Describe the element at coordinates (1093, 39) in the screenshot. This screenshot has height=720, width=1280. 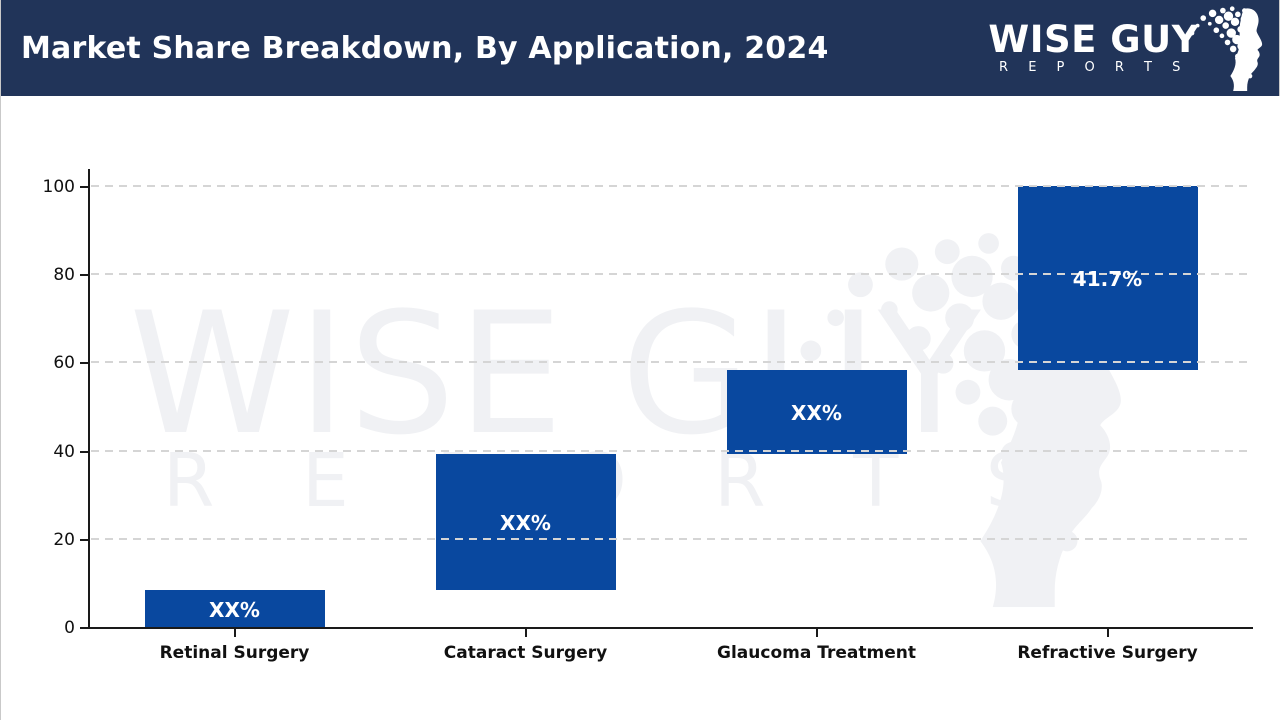
I see `logo-name: WISE GUY` at that location.